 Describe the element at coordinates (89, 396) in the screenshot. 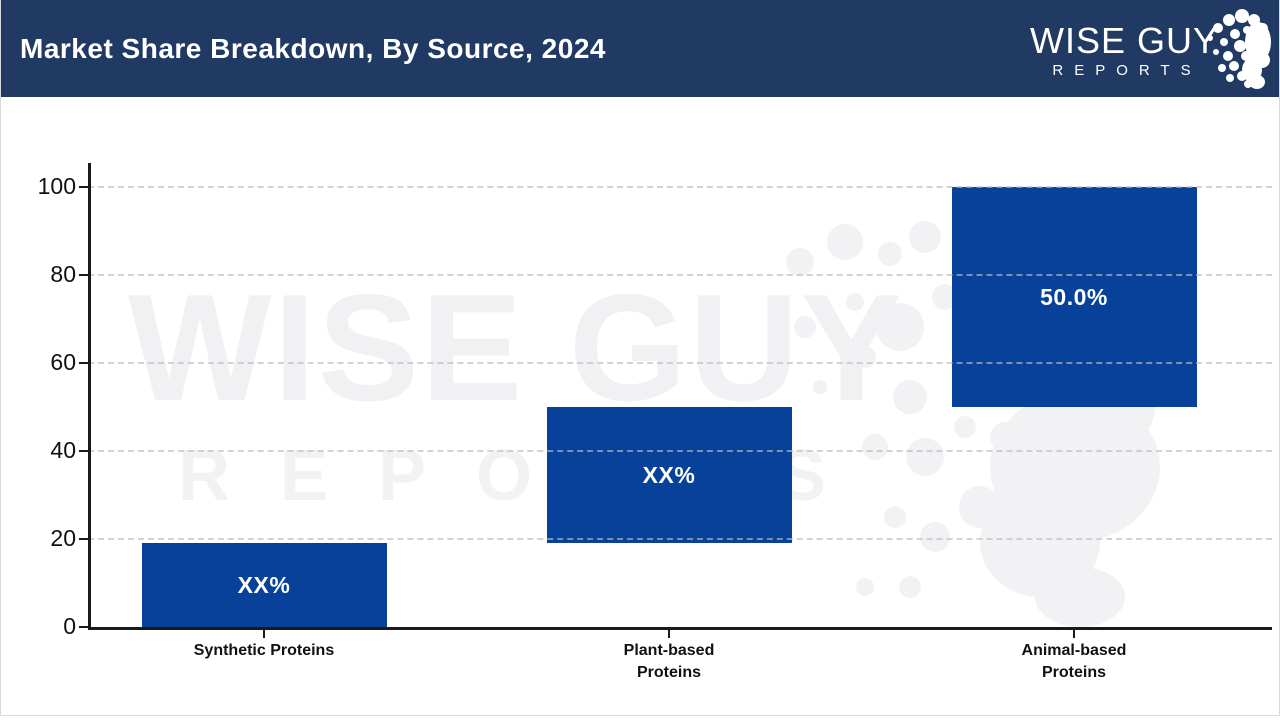

I see `y-axis-line` at that location.